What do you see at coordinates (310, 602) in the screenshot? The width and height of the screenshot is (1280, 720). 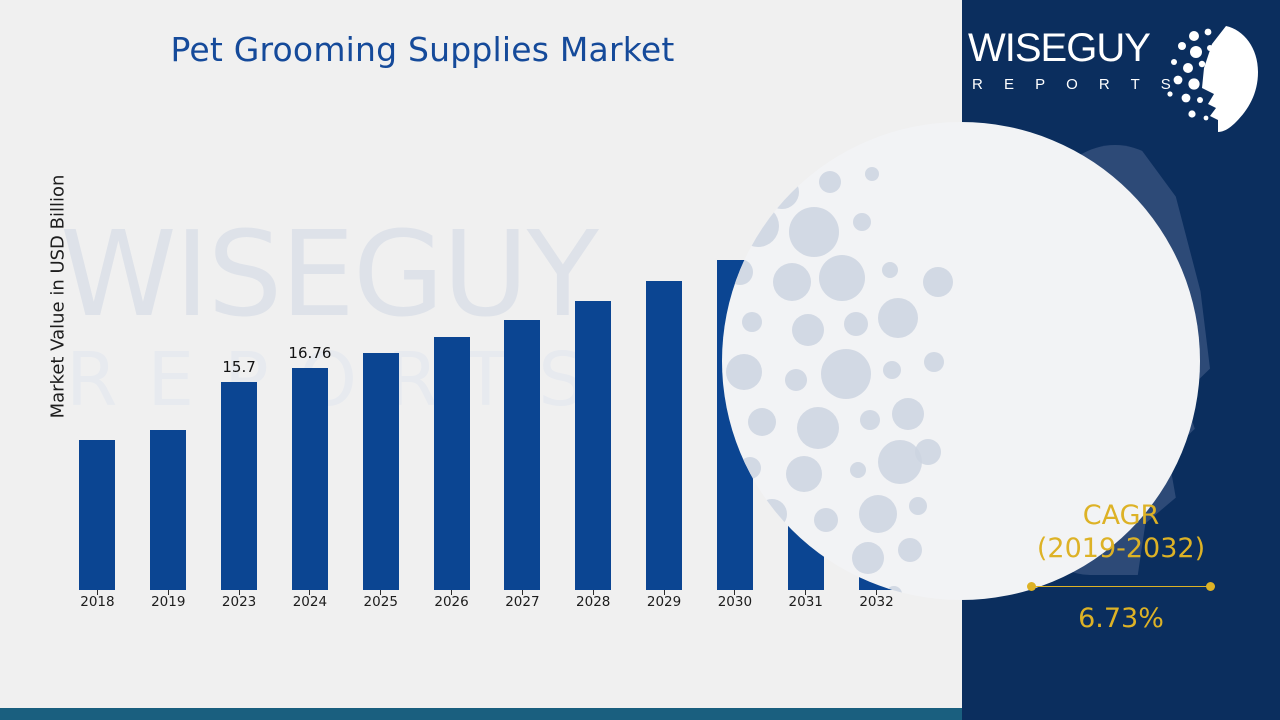 I see `x-axis-tick-label: 2024` at bounding box center [310, 602].